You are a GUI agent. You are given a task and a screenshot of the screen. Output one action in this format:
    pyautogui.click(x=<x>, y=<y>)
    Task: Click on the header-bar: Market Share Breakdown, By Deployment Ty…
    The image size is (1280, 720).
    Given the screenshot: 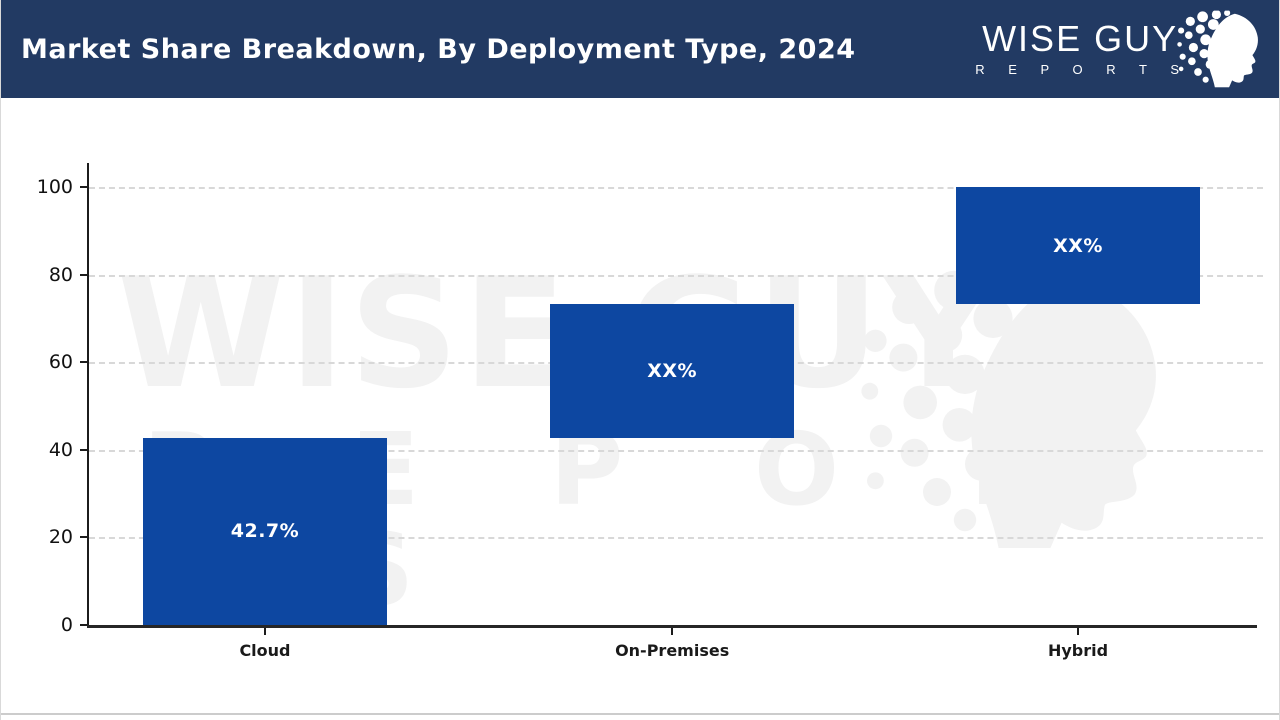 What is the action you would take?
    pyautogui.click(x=640, y=49)
    